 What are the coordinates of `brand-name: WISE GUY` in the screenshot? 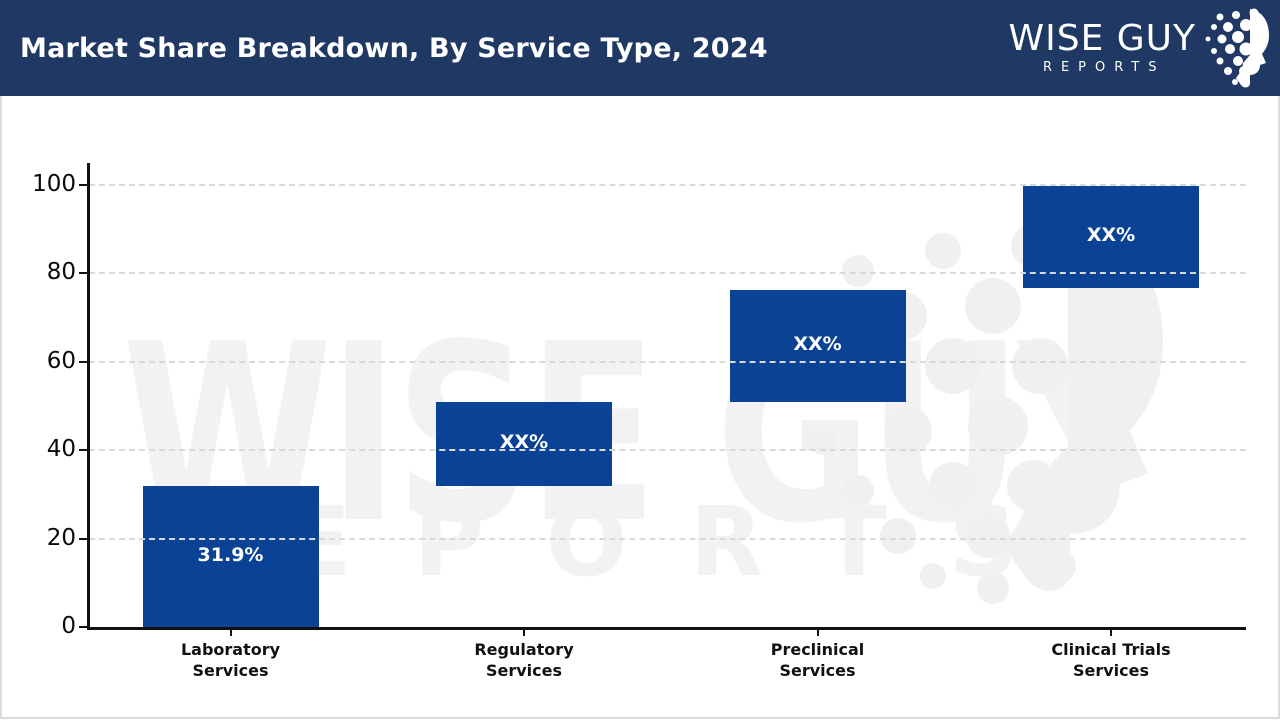 It's located at (1102, 38).